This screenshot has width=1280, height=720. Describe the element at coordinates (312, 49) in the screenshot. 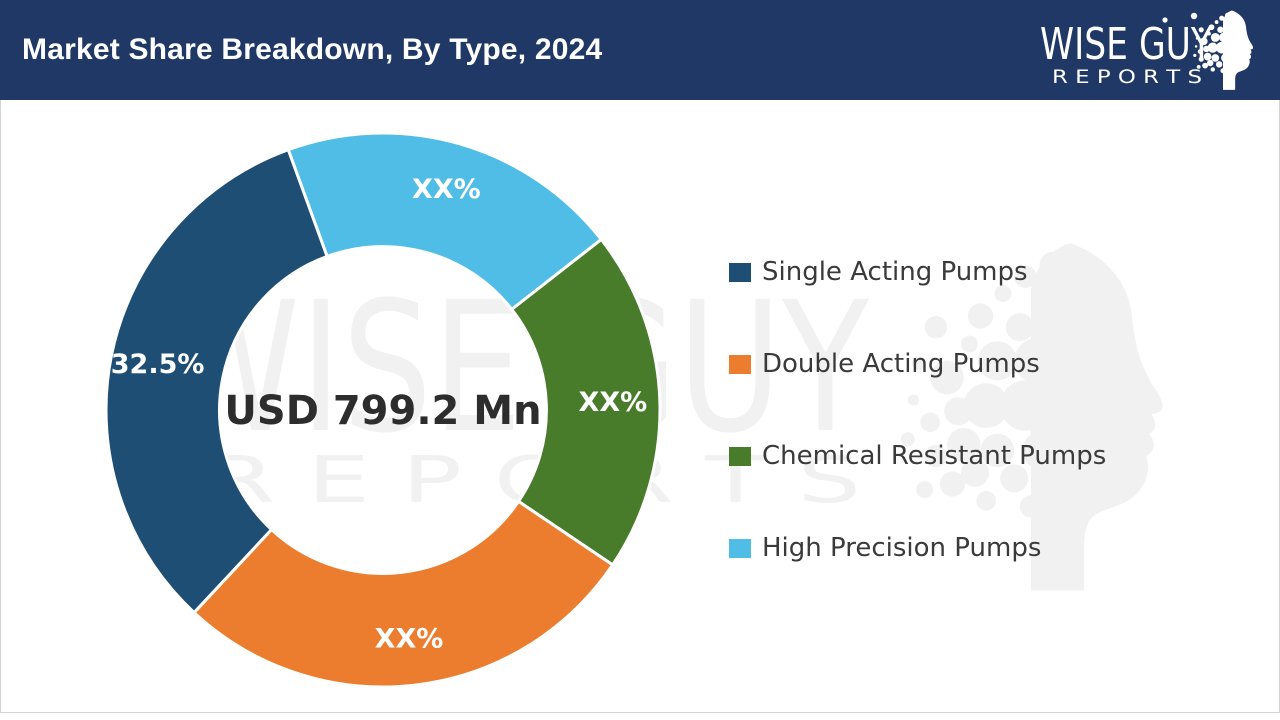

I see `page-title: Market Share Breakdown, By Type, 2024` at that location.